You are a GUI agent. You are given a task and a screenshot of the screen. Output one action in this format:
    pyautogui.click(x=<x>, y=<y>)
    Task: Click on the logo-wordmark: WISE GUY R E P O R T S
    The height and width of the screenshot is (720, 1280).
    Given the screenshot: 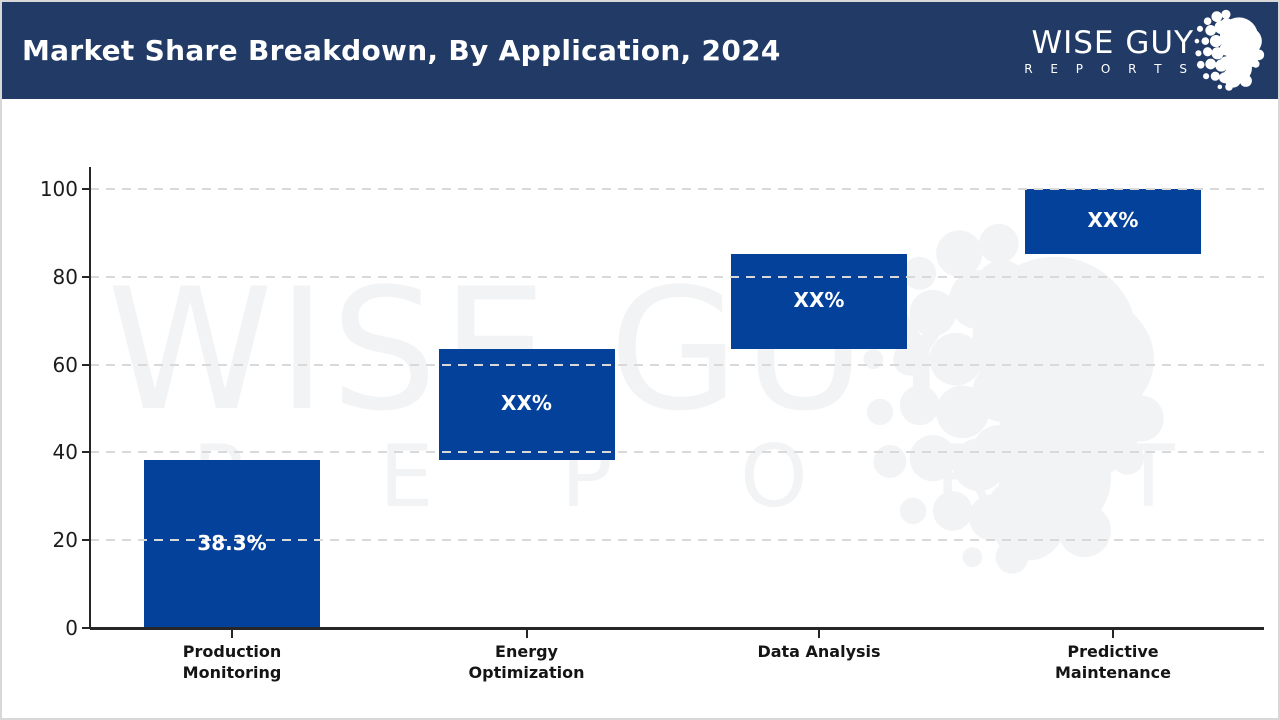 What is the action you would take?
    pyautogui.click(x=1109, y=50)
    